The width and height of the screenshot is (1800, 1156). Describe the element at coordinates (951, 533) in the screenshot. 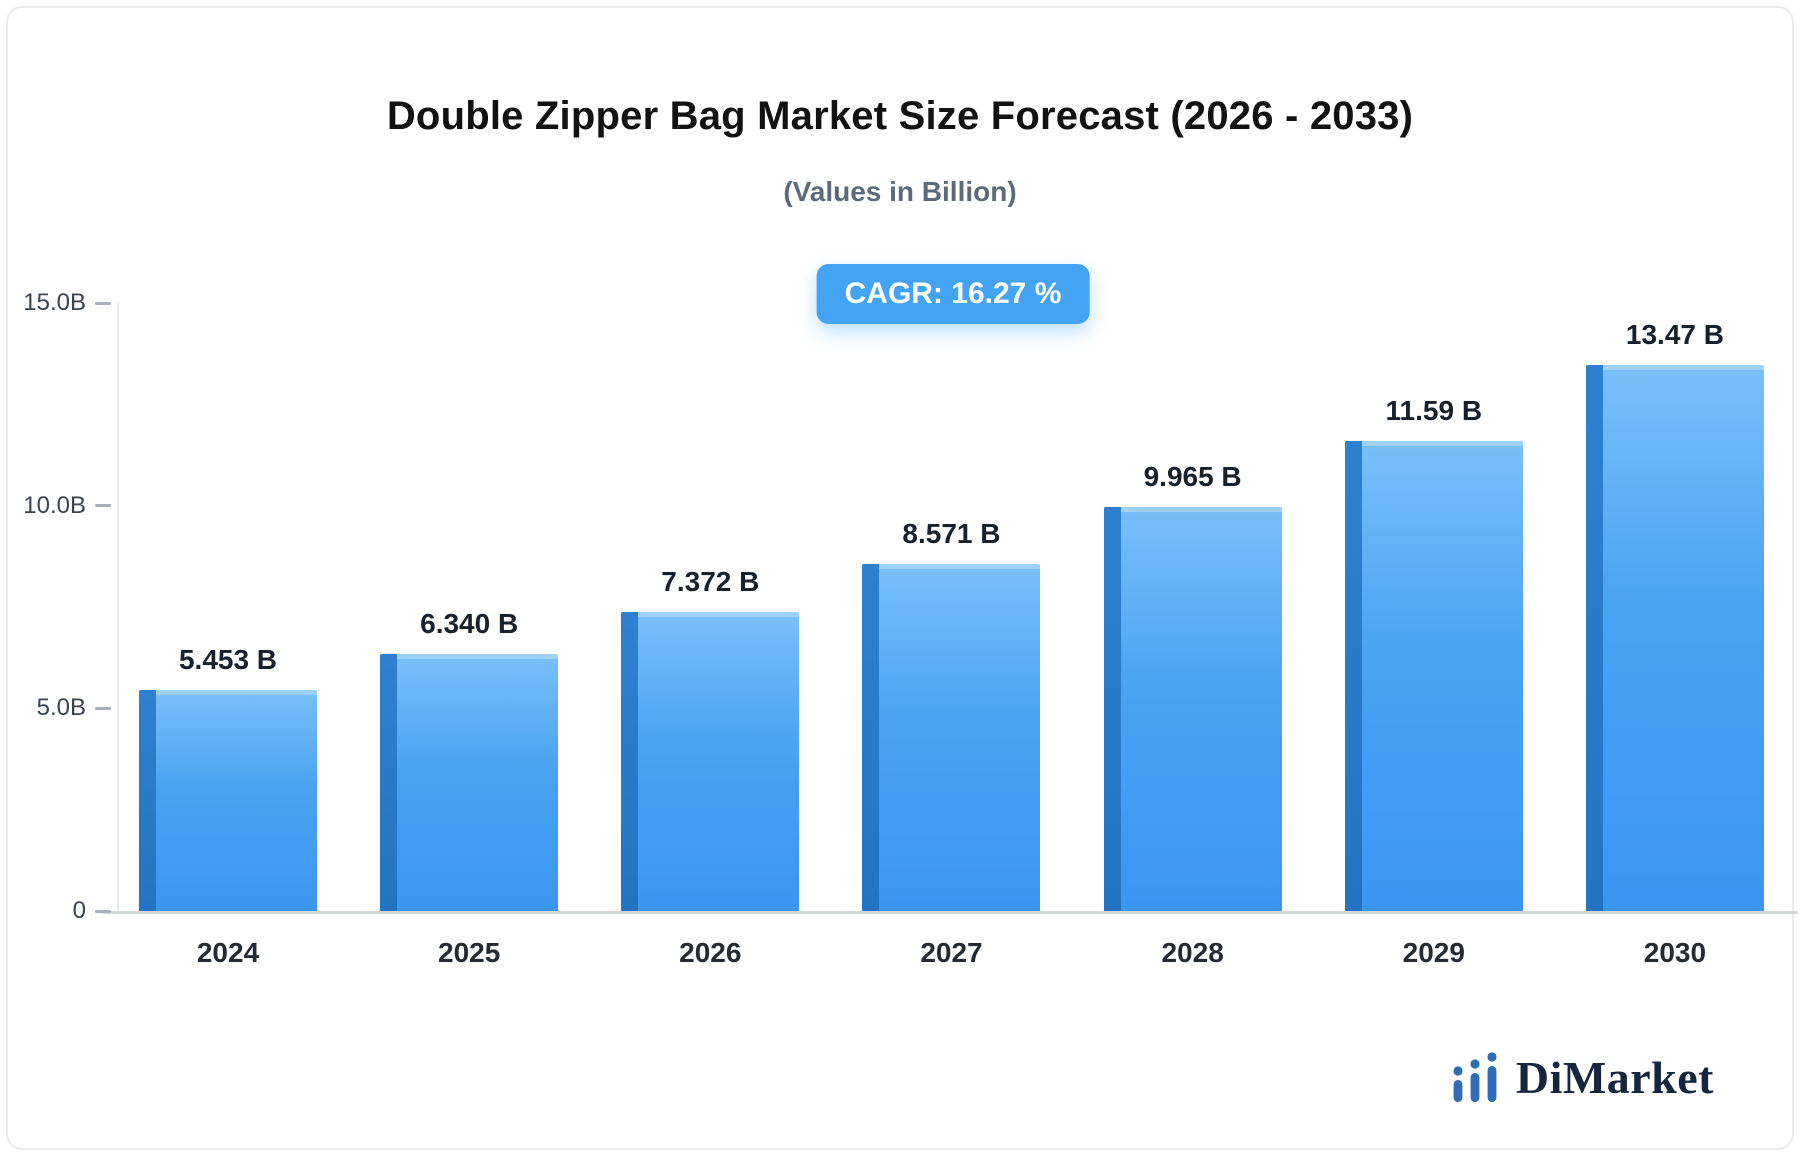

I see `bar-value-label: 8.571 B` at that location.